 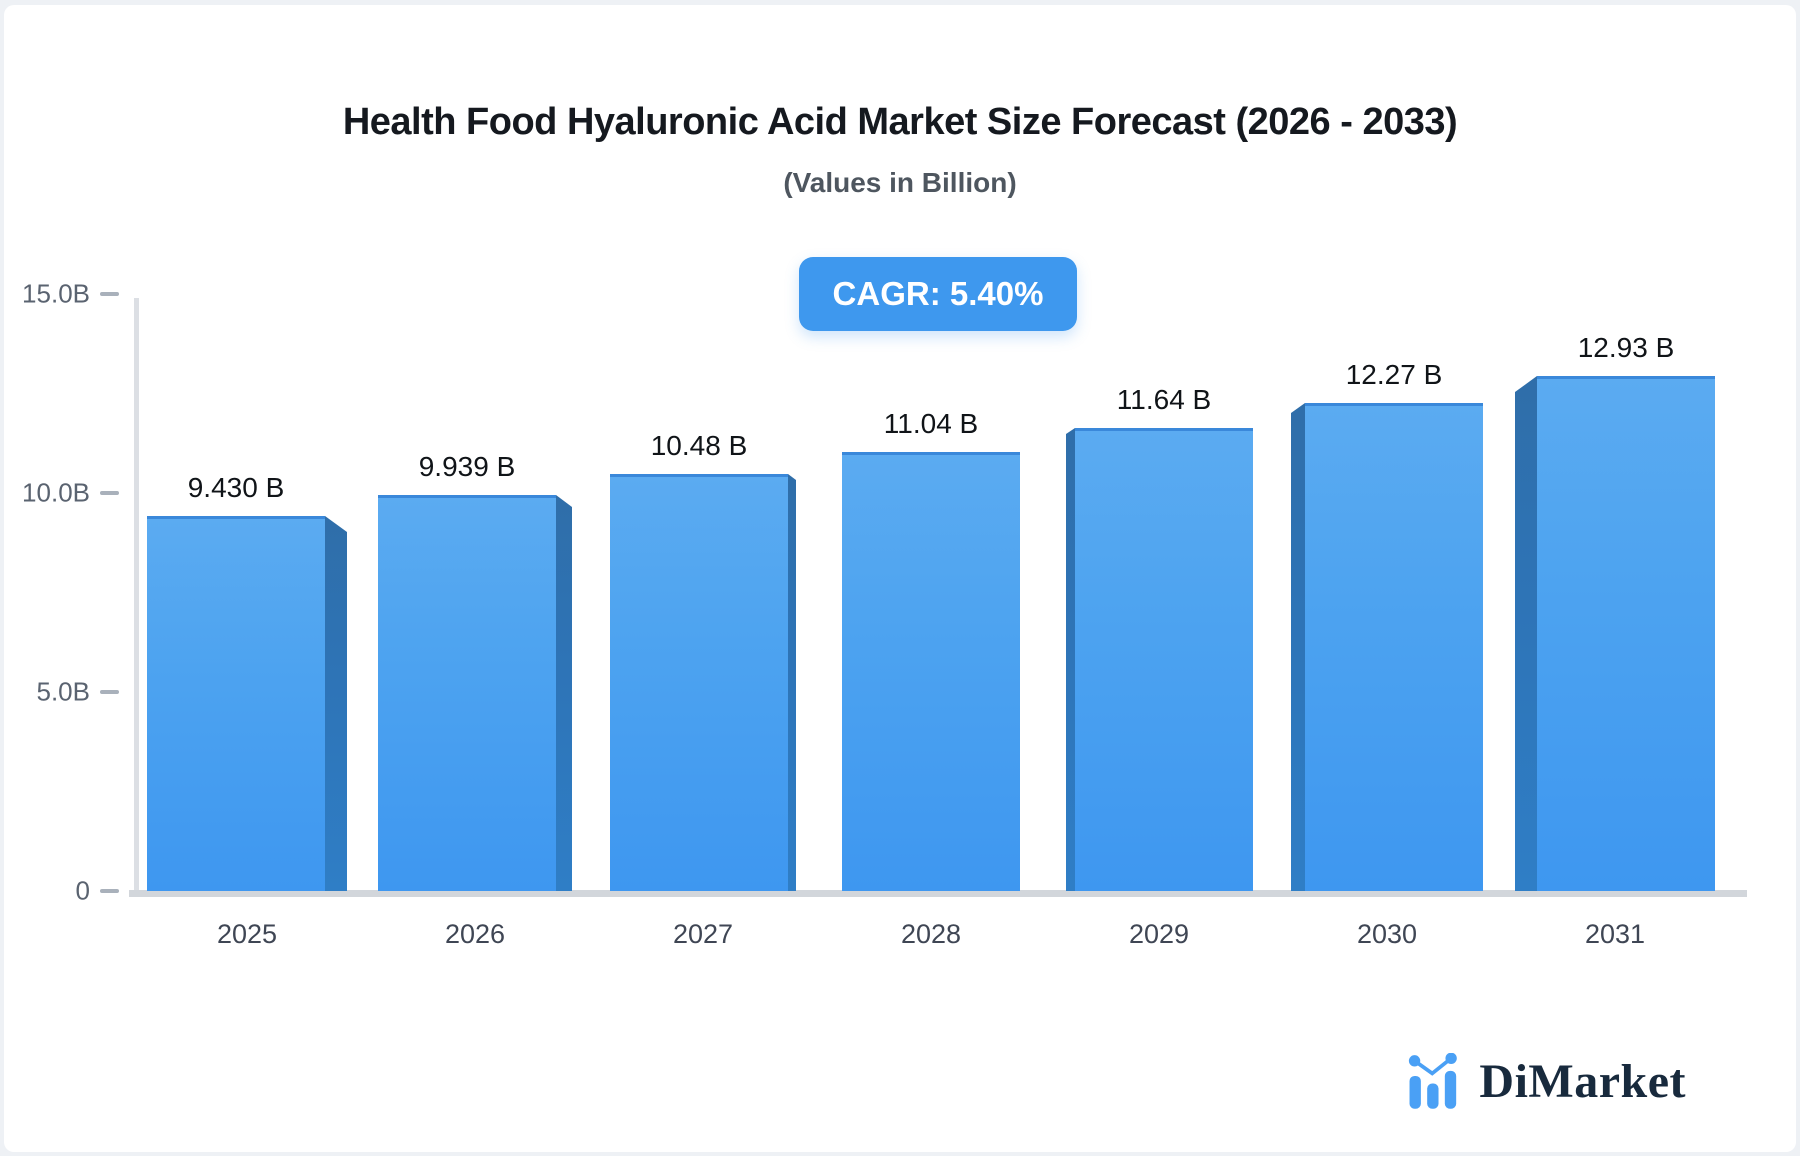 What do you see at coordinates (931, 934) in the screenshot?
I see `x-tick-label: 2028` at bounding box center [931, 934].